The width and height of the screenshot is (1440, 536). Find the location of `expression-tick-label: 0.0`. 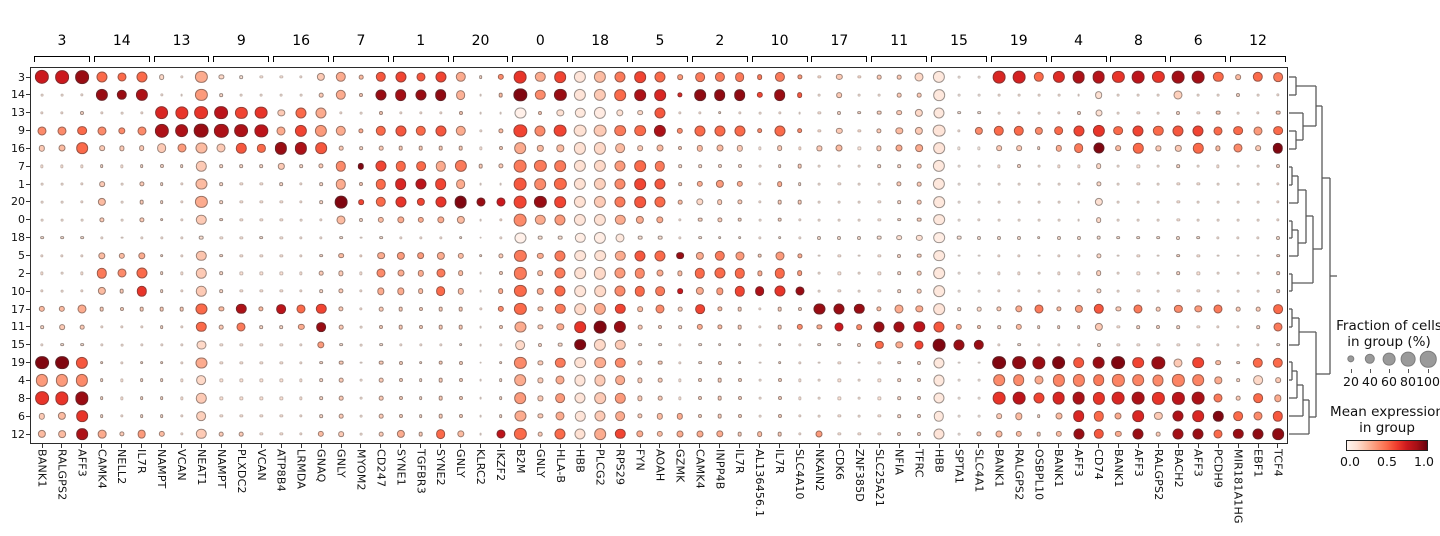

expression-tick-label: 0.0 is located at coordinates (1350, 461).